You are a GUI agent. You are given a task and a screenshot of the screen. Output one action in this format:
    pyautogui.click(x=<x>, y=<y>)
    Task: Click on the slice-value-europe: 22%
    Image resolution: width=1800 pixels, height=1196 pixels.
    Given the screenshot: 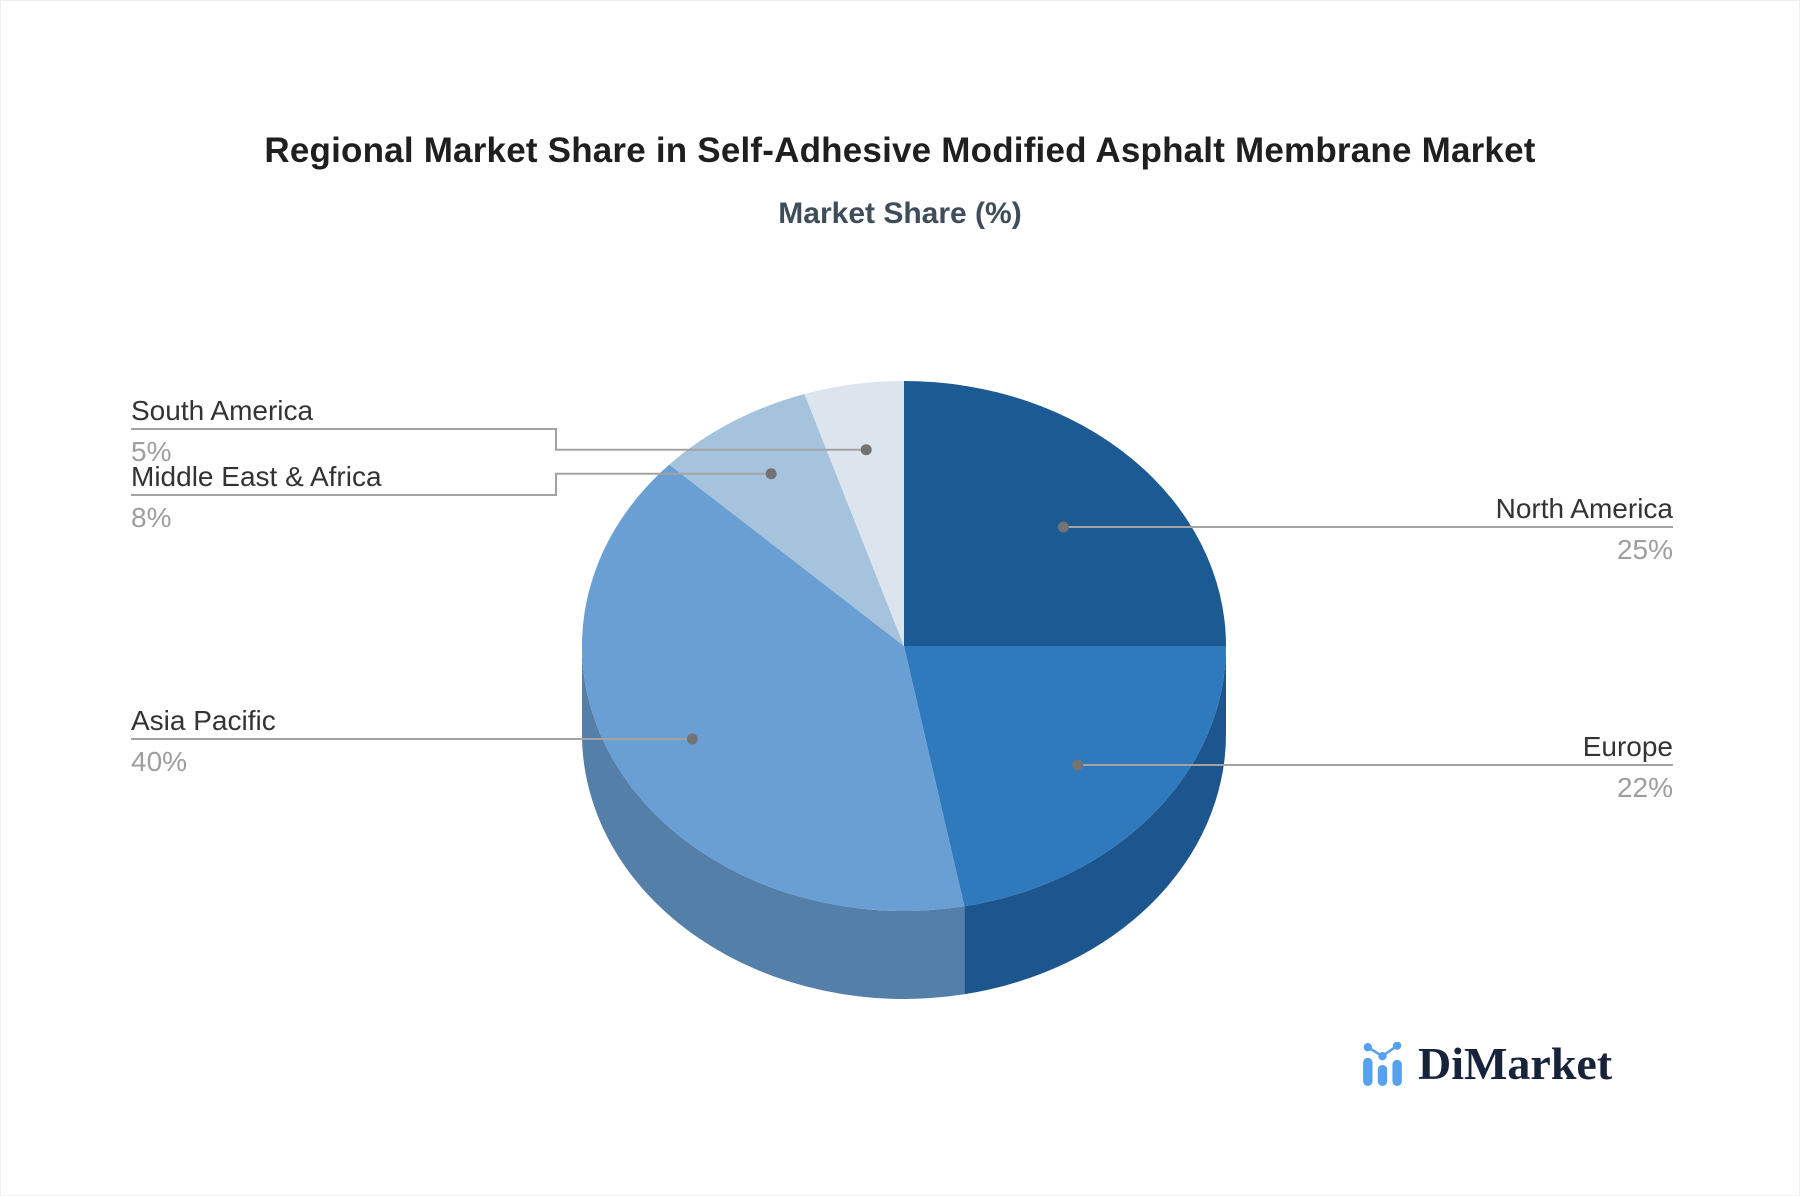 What is the action you would take?
    pyautogui.click(x=1645, y=787)
    